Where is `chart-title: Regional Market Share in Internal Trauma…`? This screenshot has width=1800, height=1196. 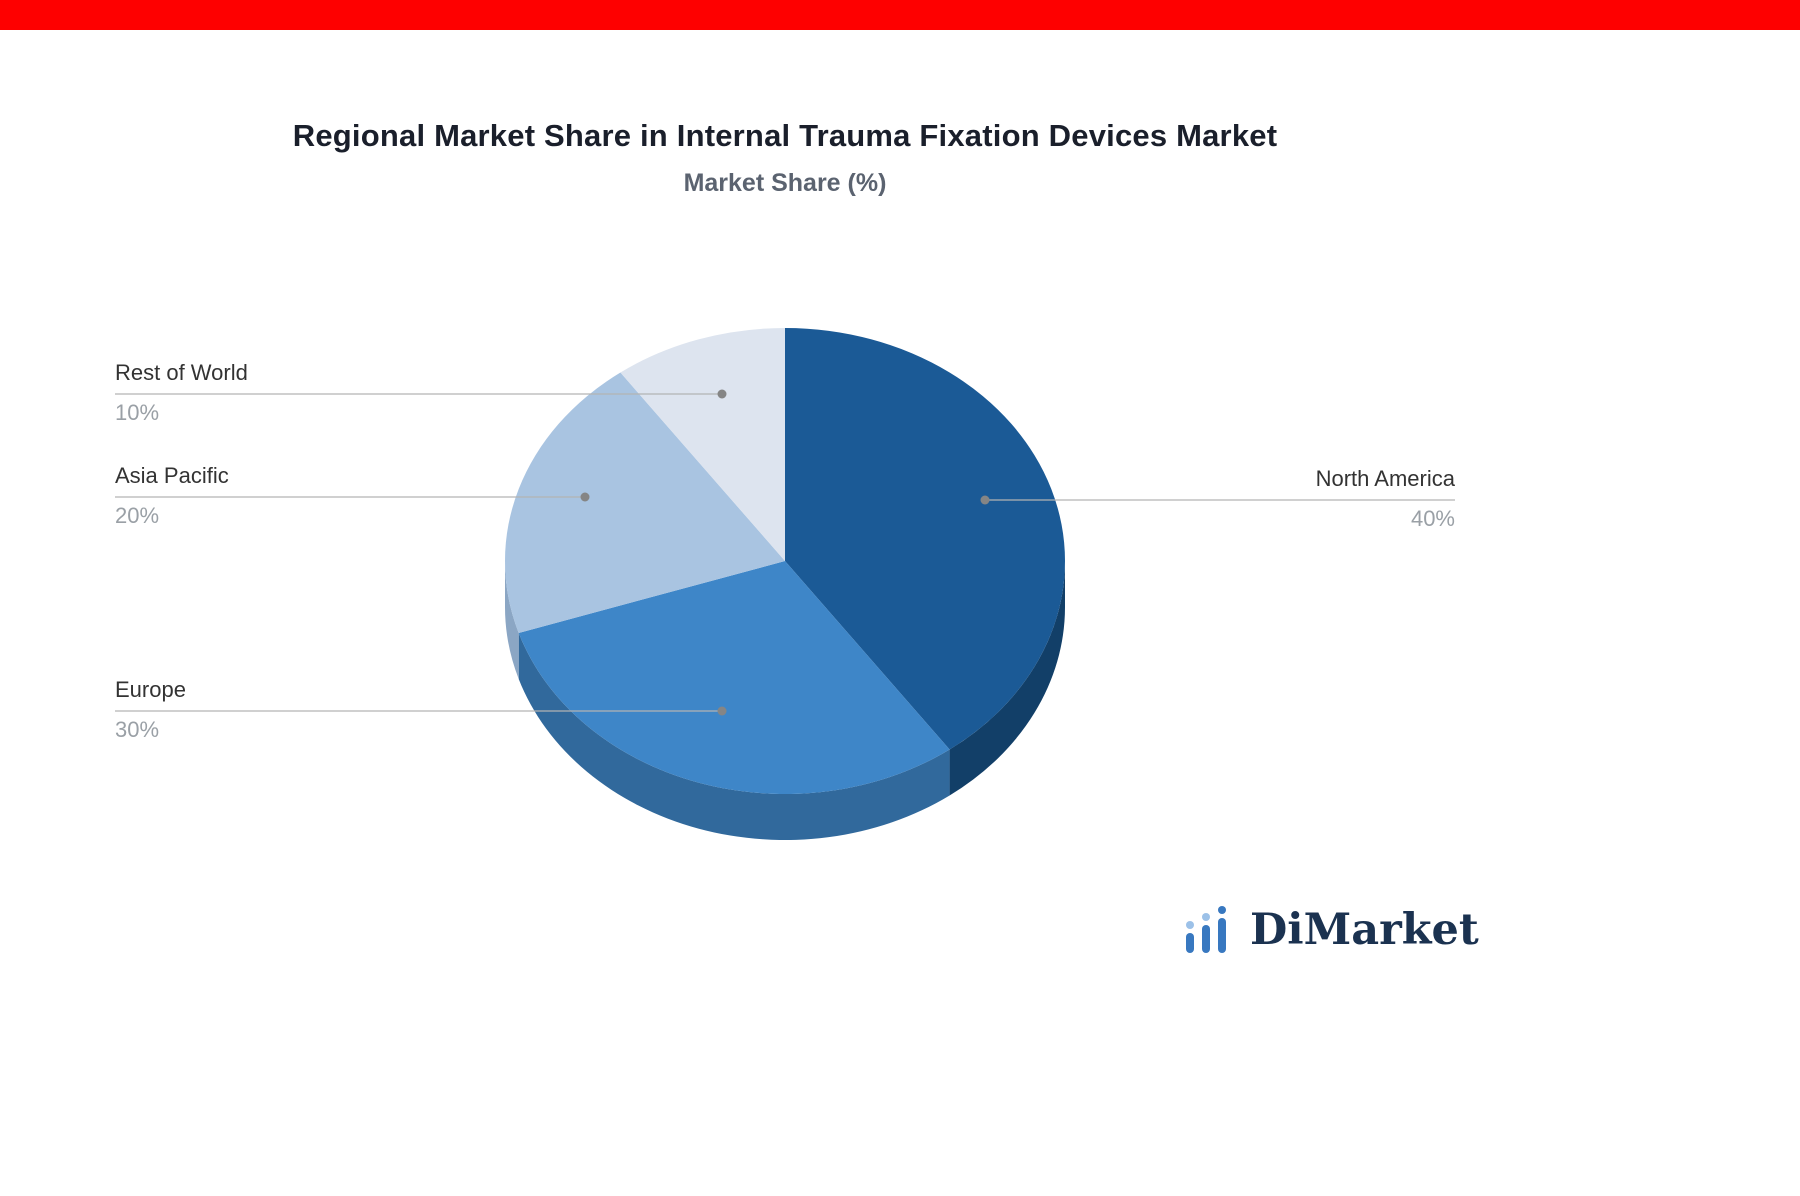 chart-title: Regional Market Share in Internal Trauma… is located at coordinates (785, 135).